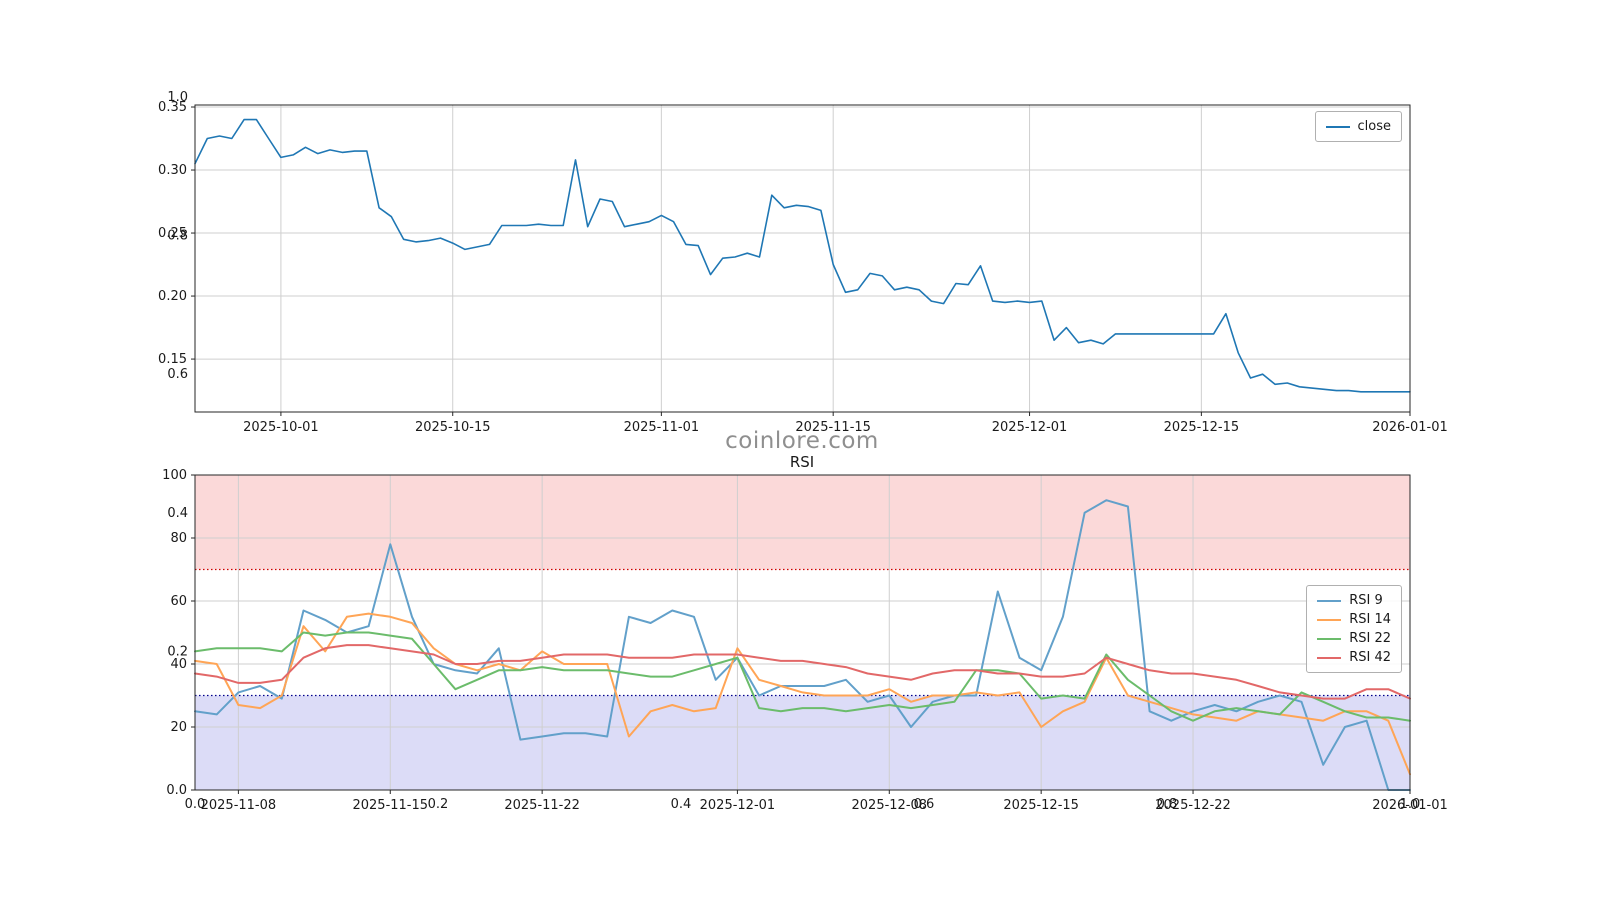  What do you see at coordinates (177, 651) in the screenshot?
I see `twin-y-tick-label: 0.2` at bounding box center [177, 651].